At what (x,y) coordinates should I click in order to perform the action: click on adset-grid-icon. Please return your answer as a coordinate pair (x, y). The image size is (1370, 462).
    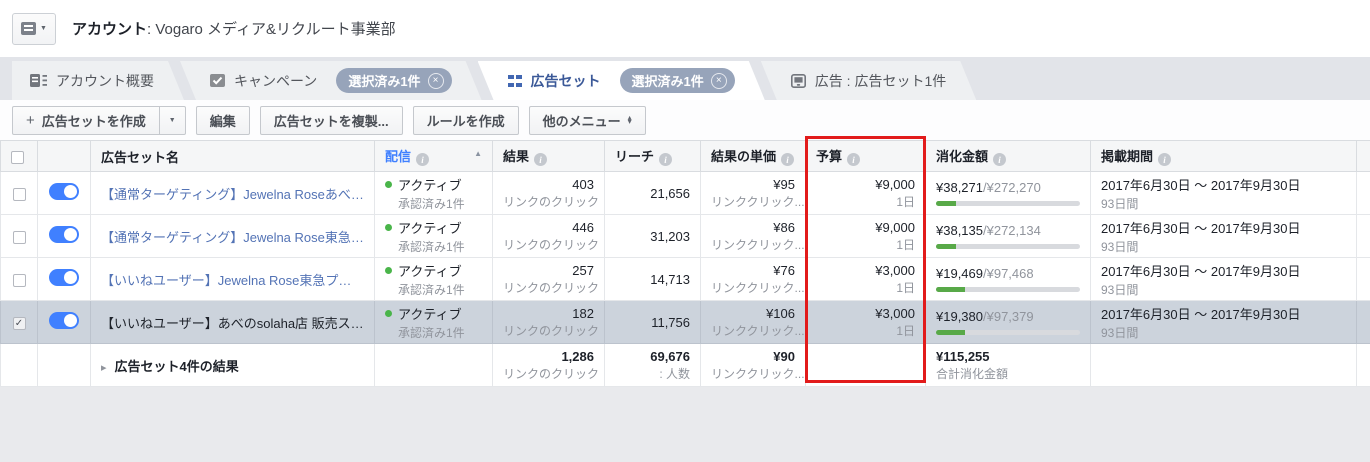
    Looking at the image, I should click on (515, 81).